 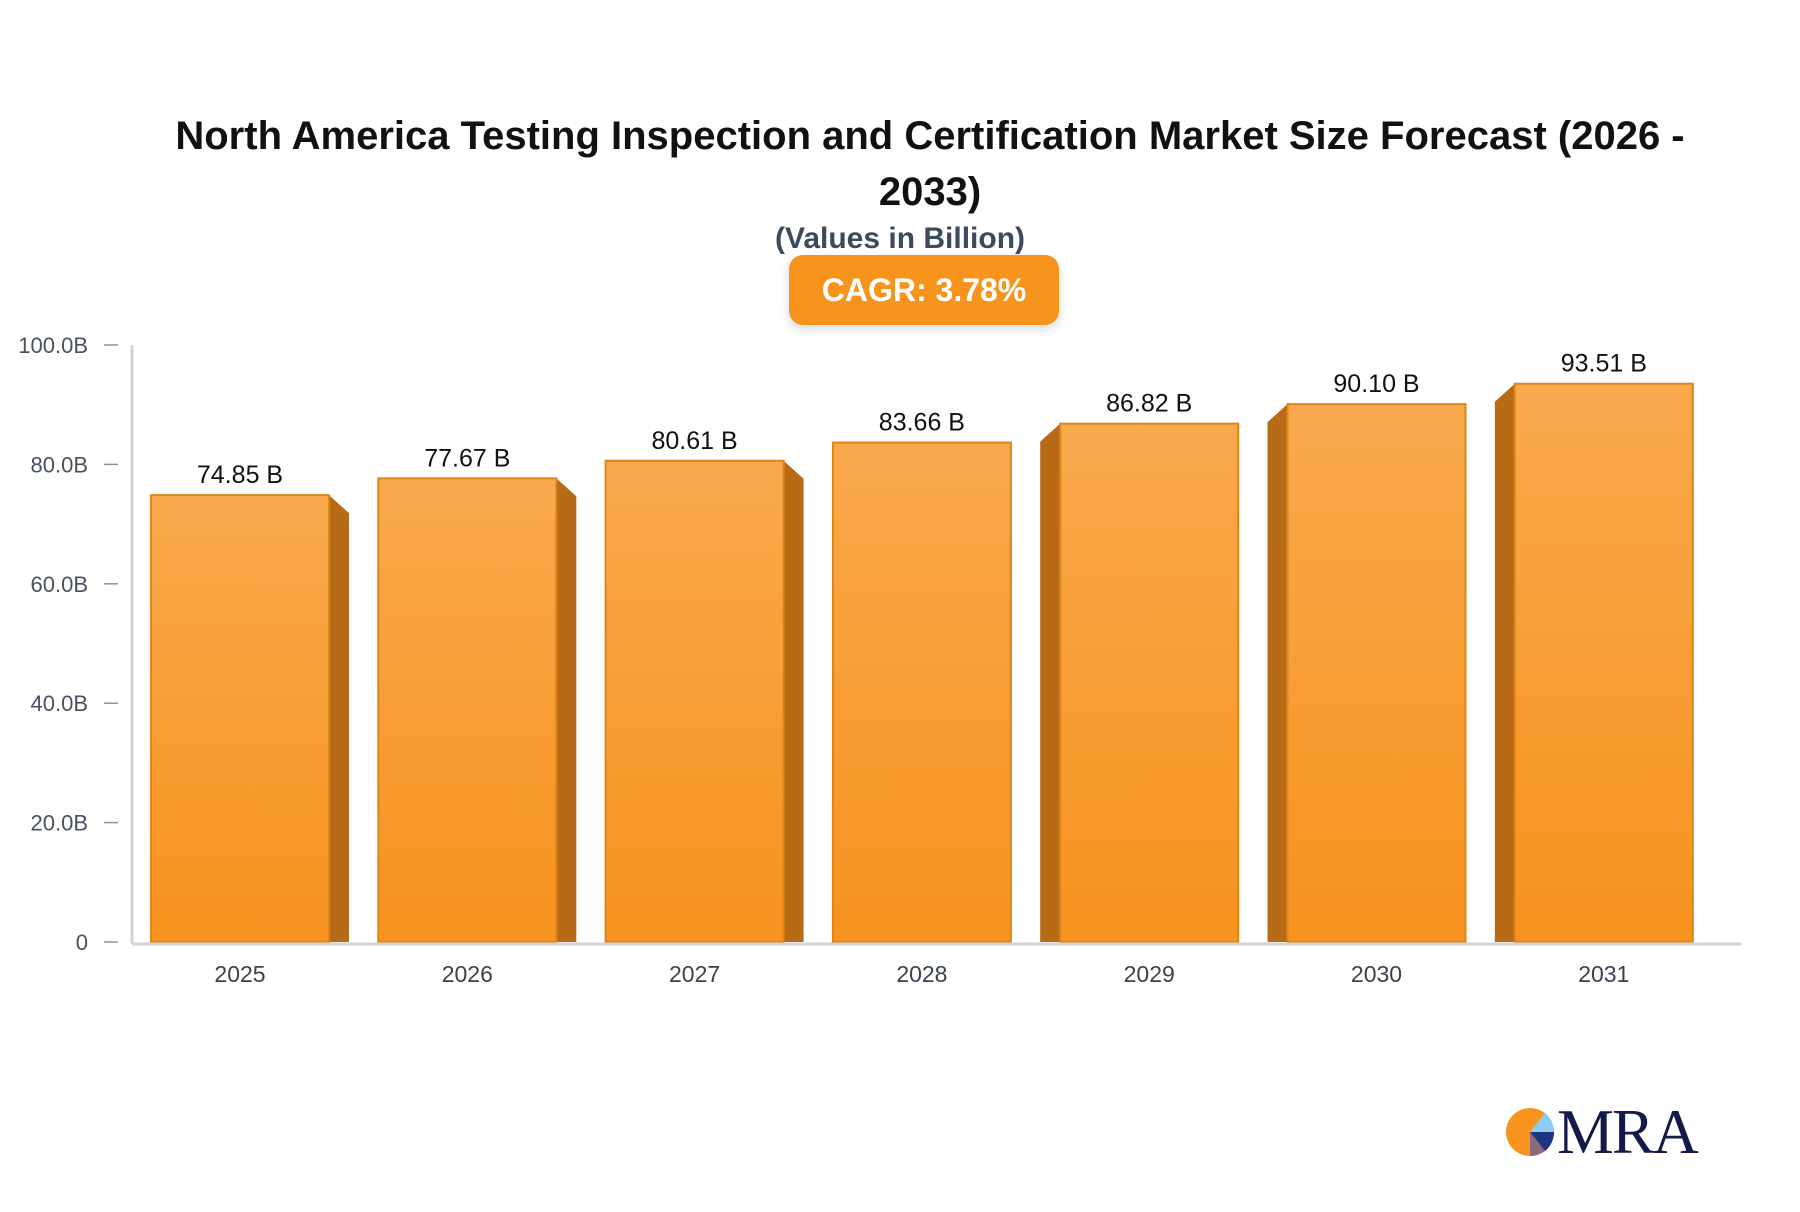 I want to click on cagr-badge: CAGR: 3.78%, so click(x=924, y=290).